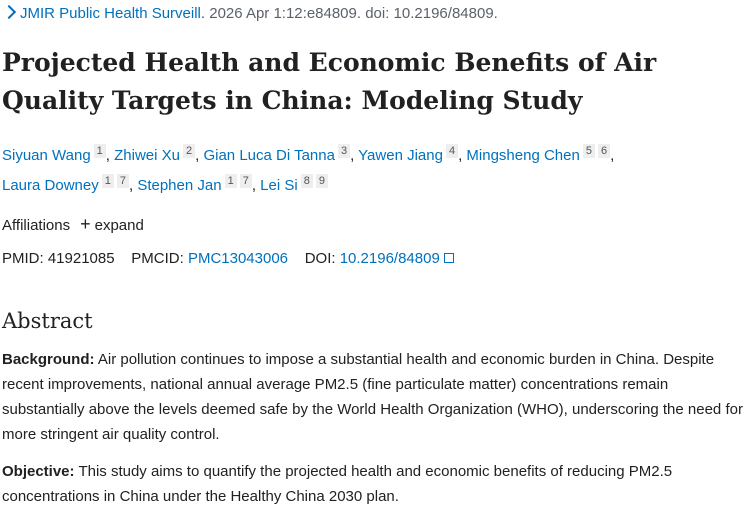  I want to click on author: Zhiwei Xu 2, so click(156, 154).